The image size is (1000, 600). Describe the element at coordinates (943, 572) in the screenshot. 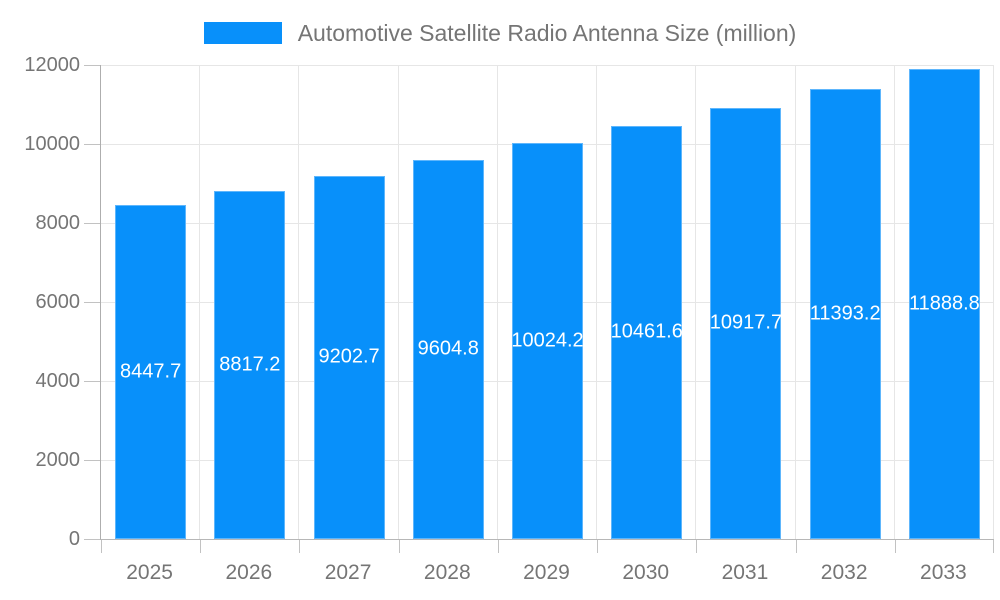

I see `x-axis-tick-label: 2033` at that location.